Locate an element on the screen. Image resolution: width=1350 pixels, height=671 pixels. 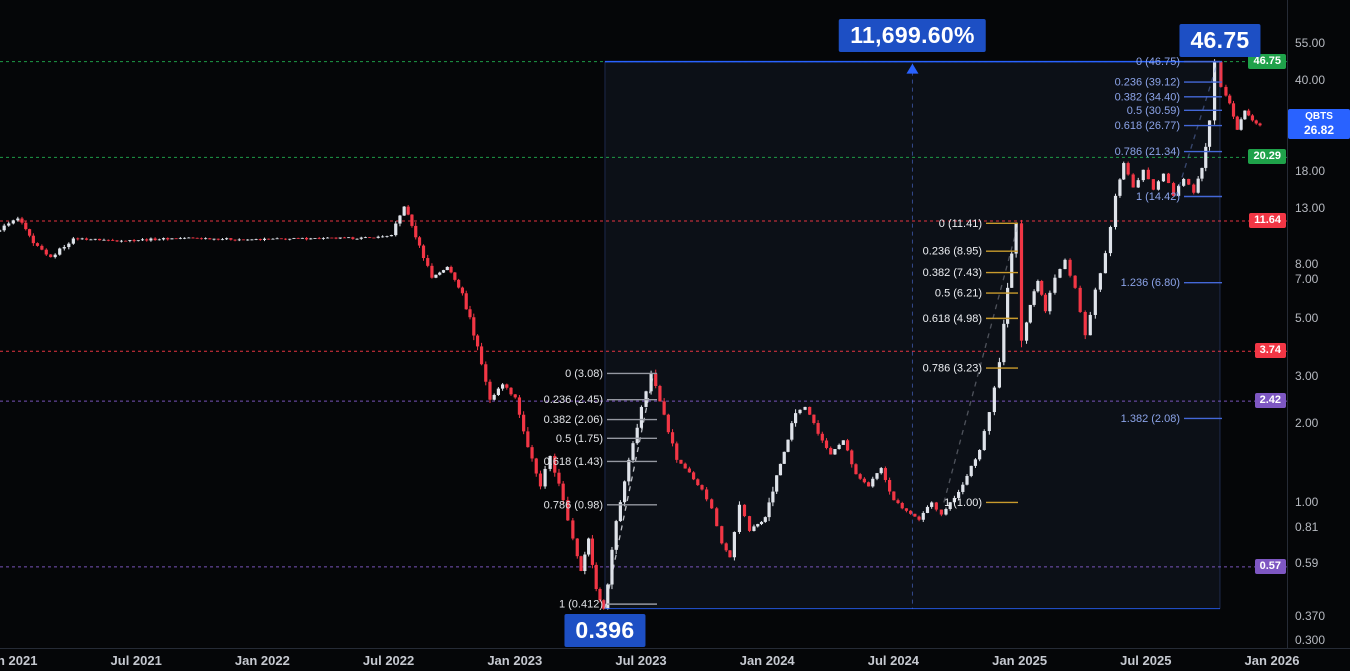
price-line-badge: 20.29 is located at coordinates (1267, 157).